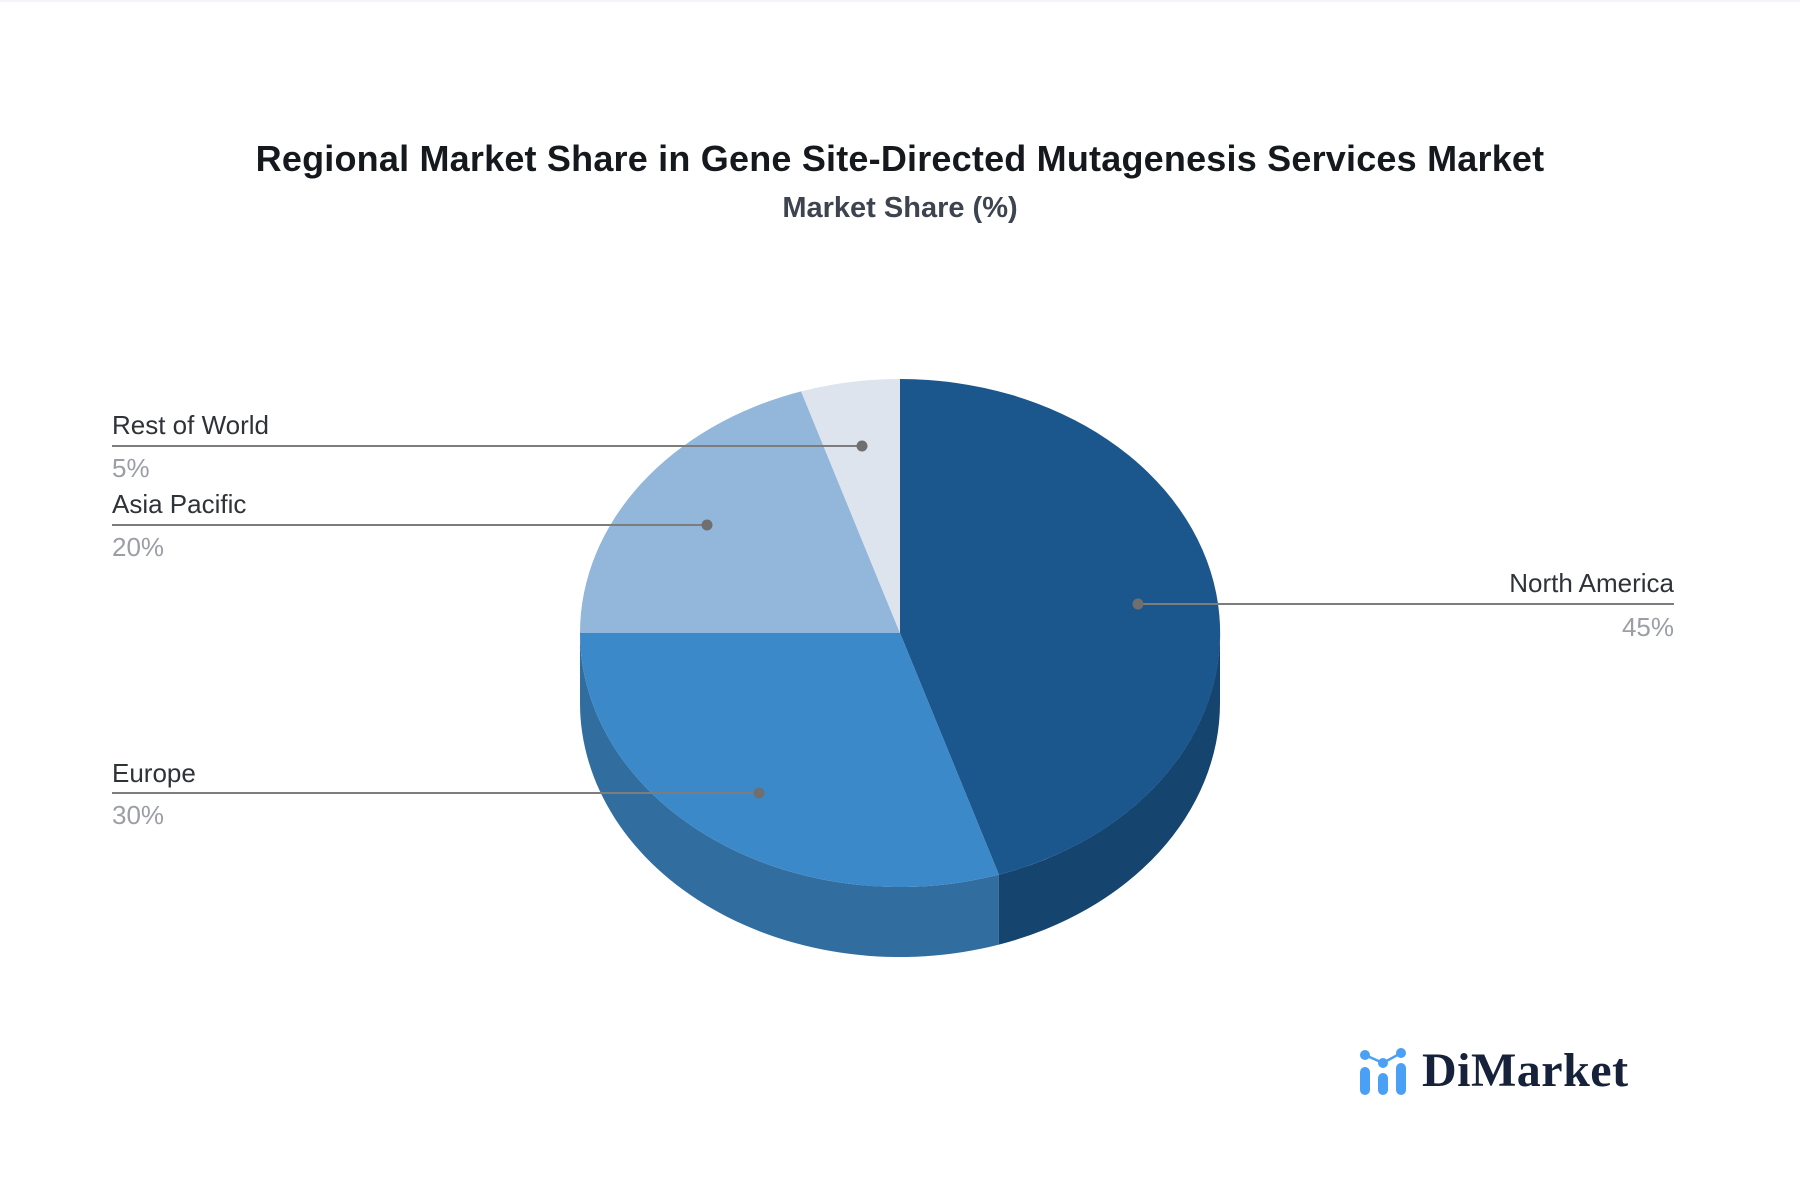  Describe the element at coordinates (1060, 626) in the screenshot. I see `pie-slice-north-america` at that location.